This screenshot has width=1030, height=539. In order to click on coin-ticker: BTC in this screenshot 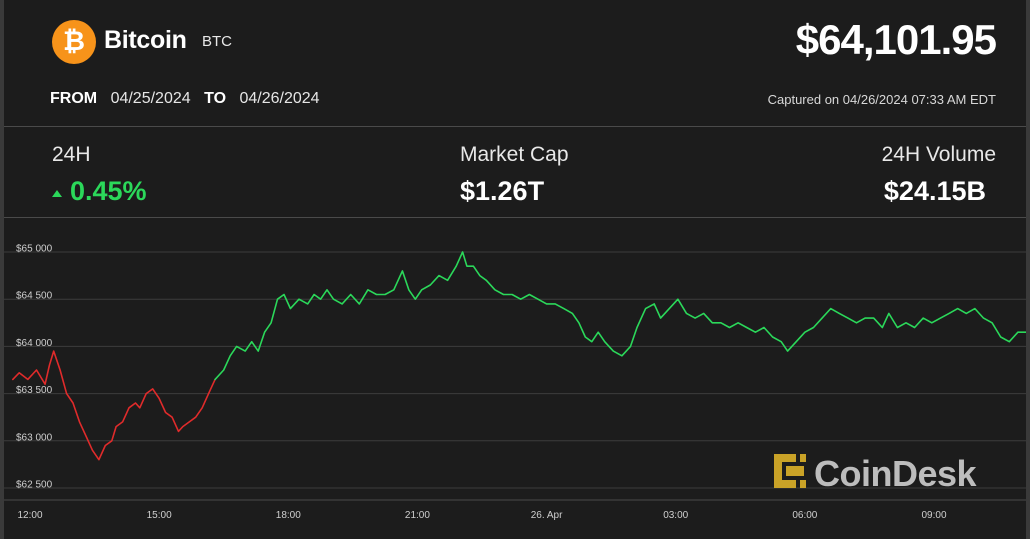, I will do `click(217, 41)`.